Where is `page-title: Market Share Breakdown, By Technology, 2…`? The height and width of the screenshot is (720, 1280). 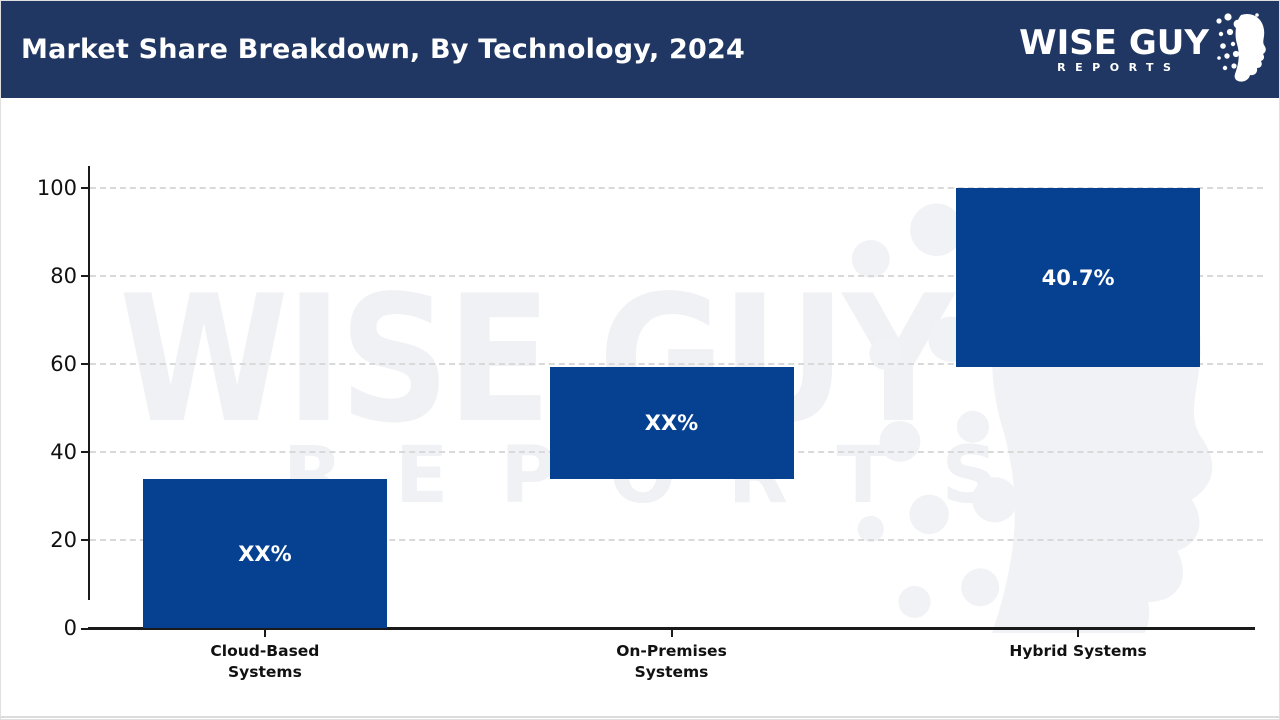
page-title: Market Share Breakdown, By Technology, 2… is located at coordinates (383, 49).